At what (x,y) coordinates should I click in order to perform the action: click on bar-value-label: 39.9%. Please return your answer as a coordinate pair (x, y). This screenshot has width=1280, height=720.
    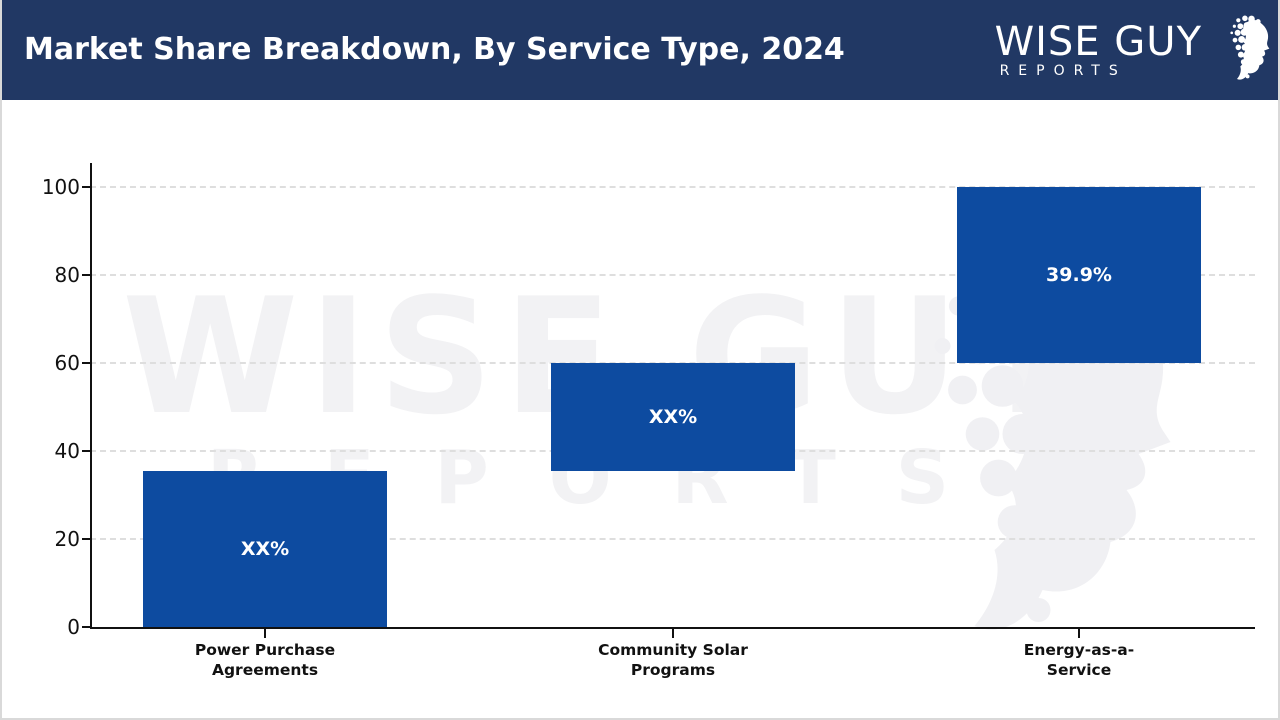
    Looking at the image, I should click on (1079, 274).